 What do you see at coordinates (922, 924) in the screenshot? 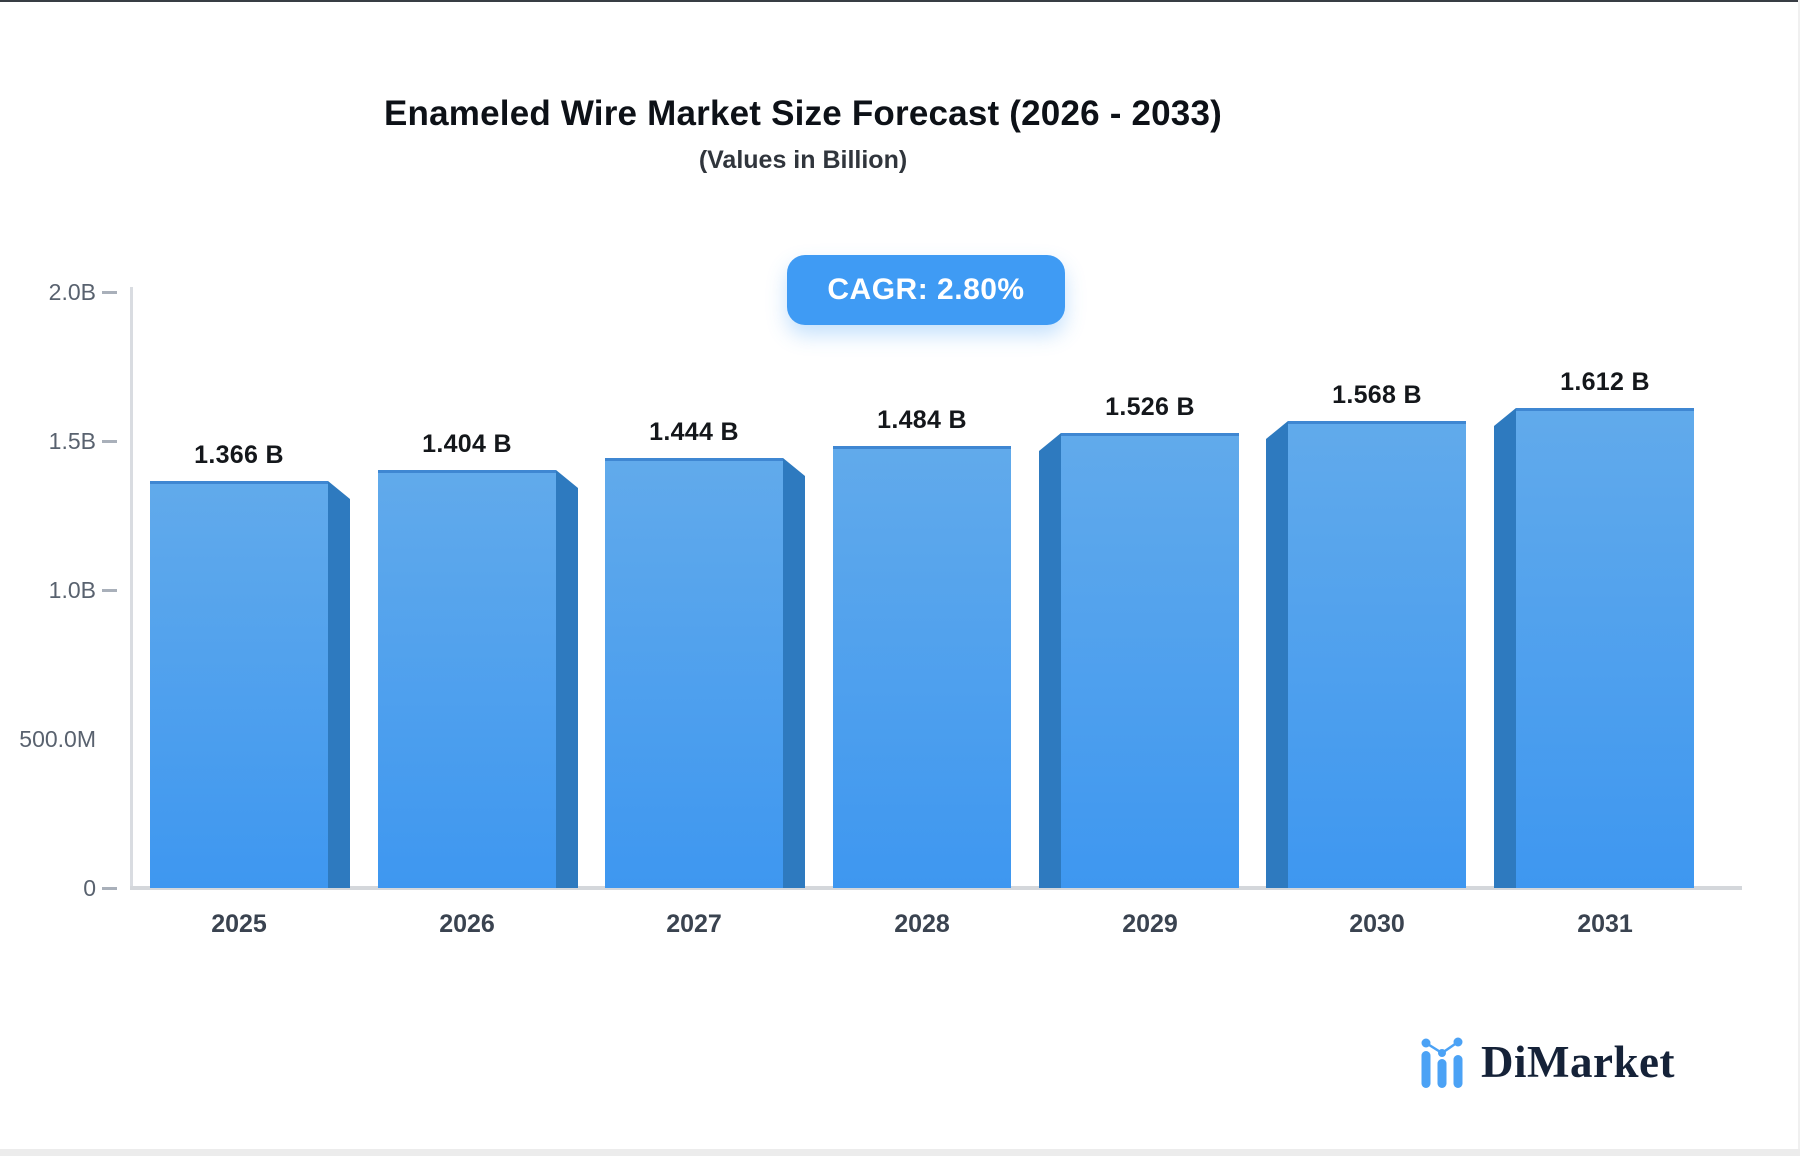
I see `x-axis-label-2028: 2028` at bounding box center [922, 924].